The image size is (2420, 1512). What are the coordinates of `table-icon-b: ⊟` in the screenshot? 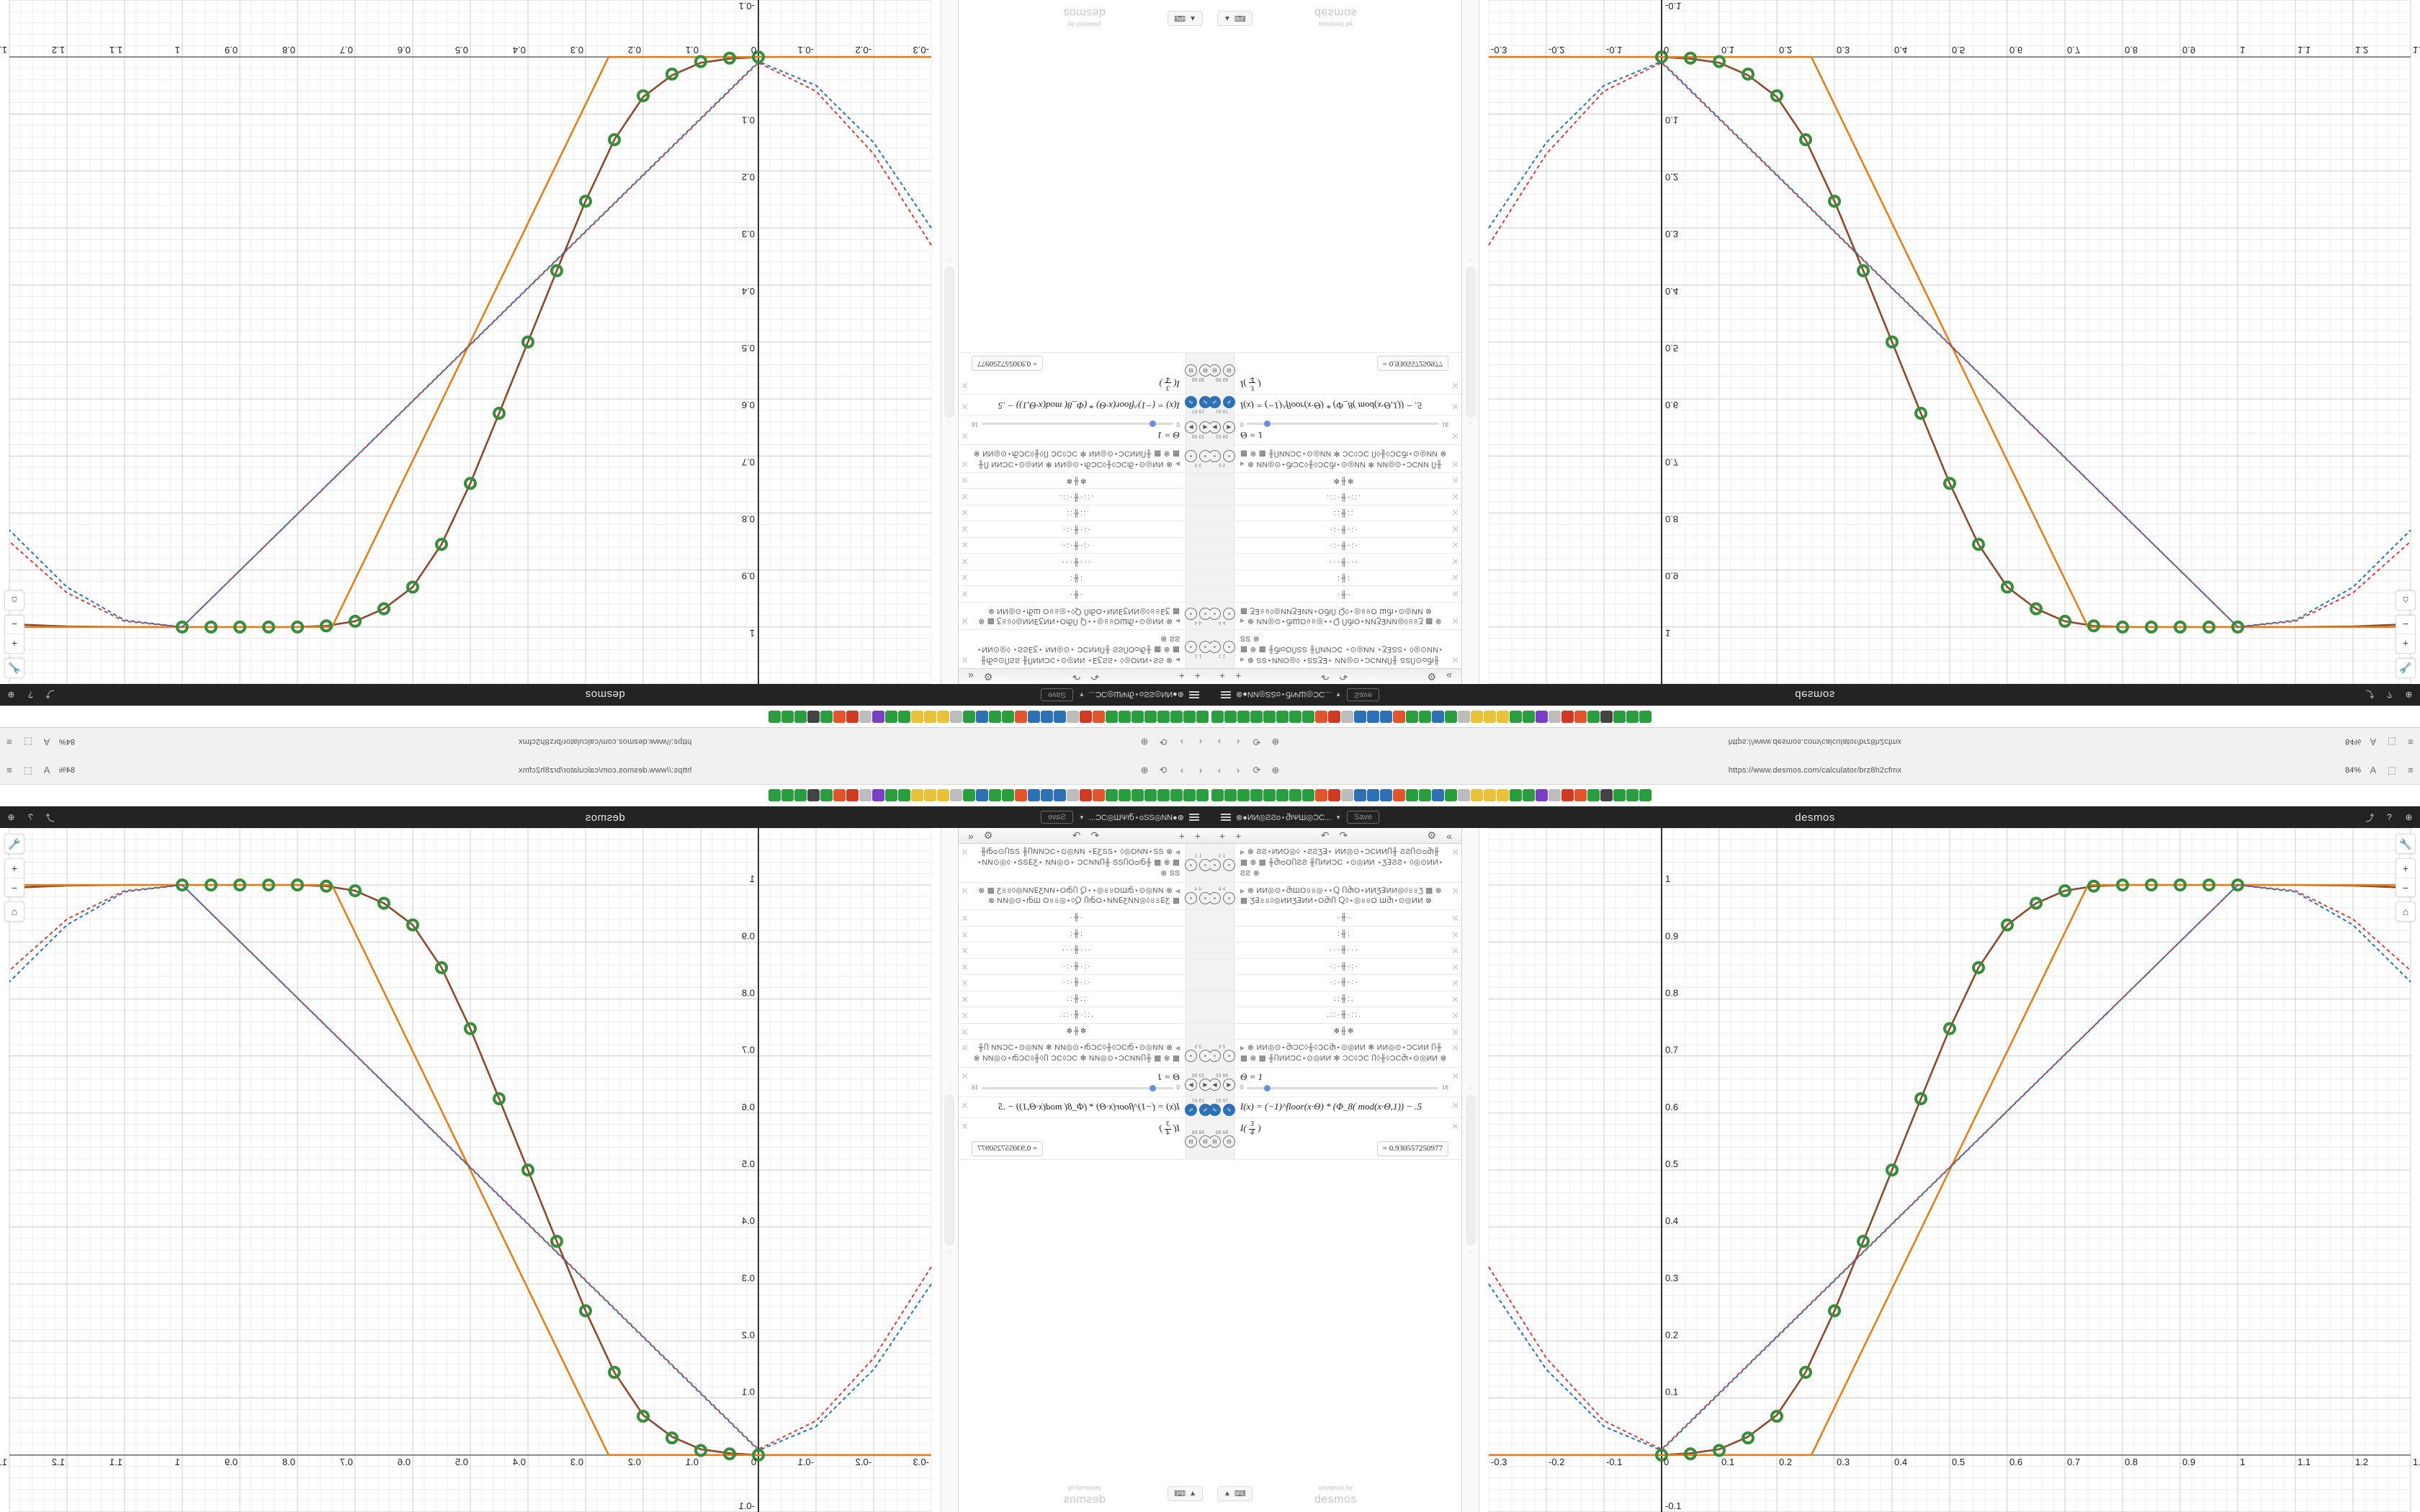 It's located at (1229, 1141).